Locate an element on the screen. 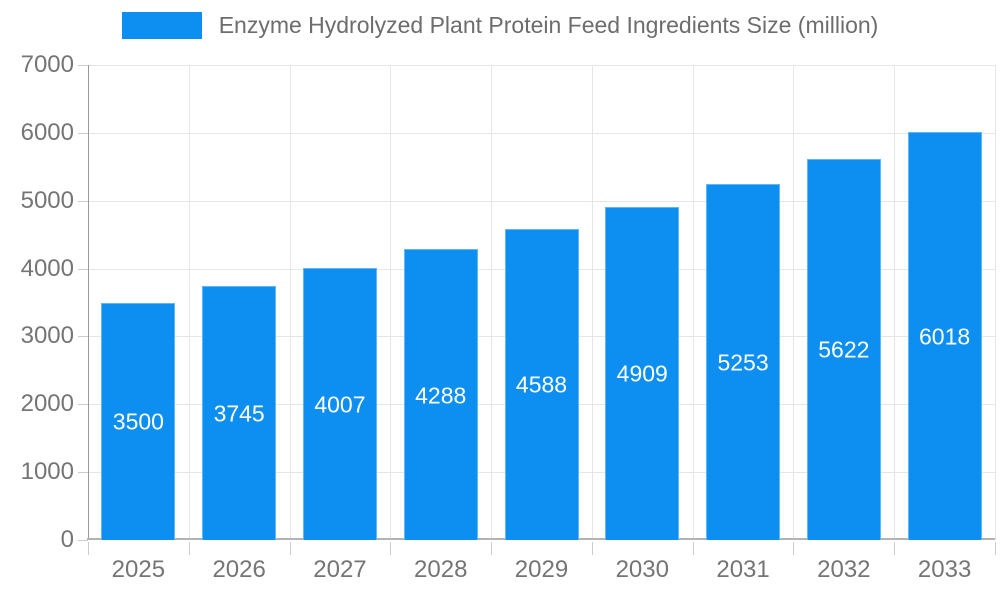  x-axis-label: 2031 is located at coordinates (743, 569).